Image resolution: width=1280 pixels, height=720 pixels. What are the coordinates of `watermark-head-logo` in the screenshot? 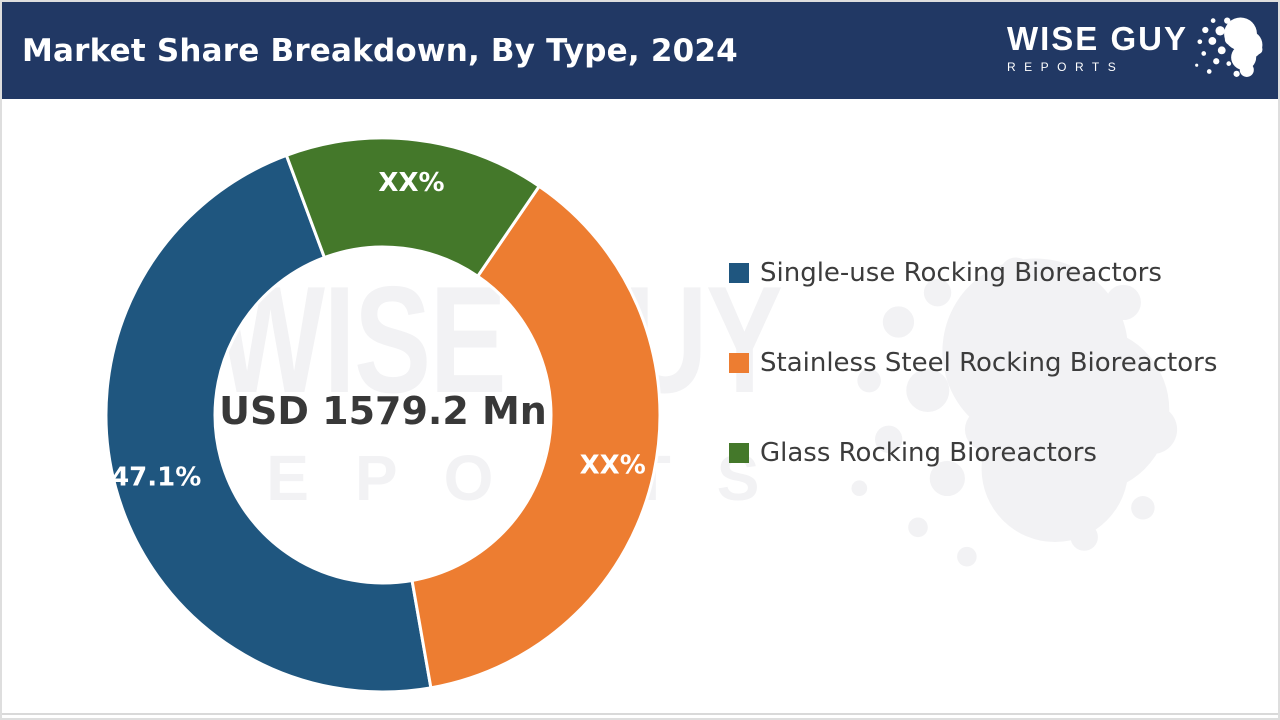 It's located at (1014, 412).